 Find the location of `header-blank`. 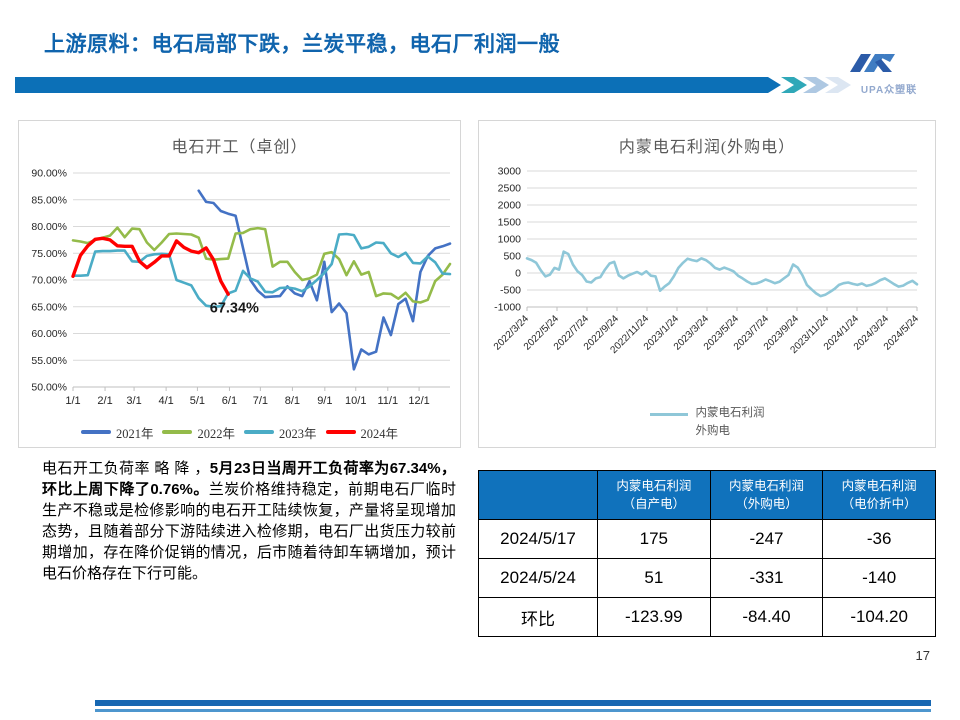

header-blank is located at coordinates (538, 495).